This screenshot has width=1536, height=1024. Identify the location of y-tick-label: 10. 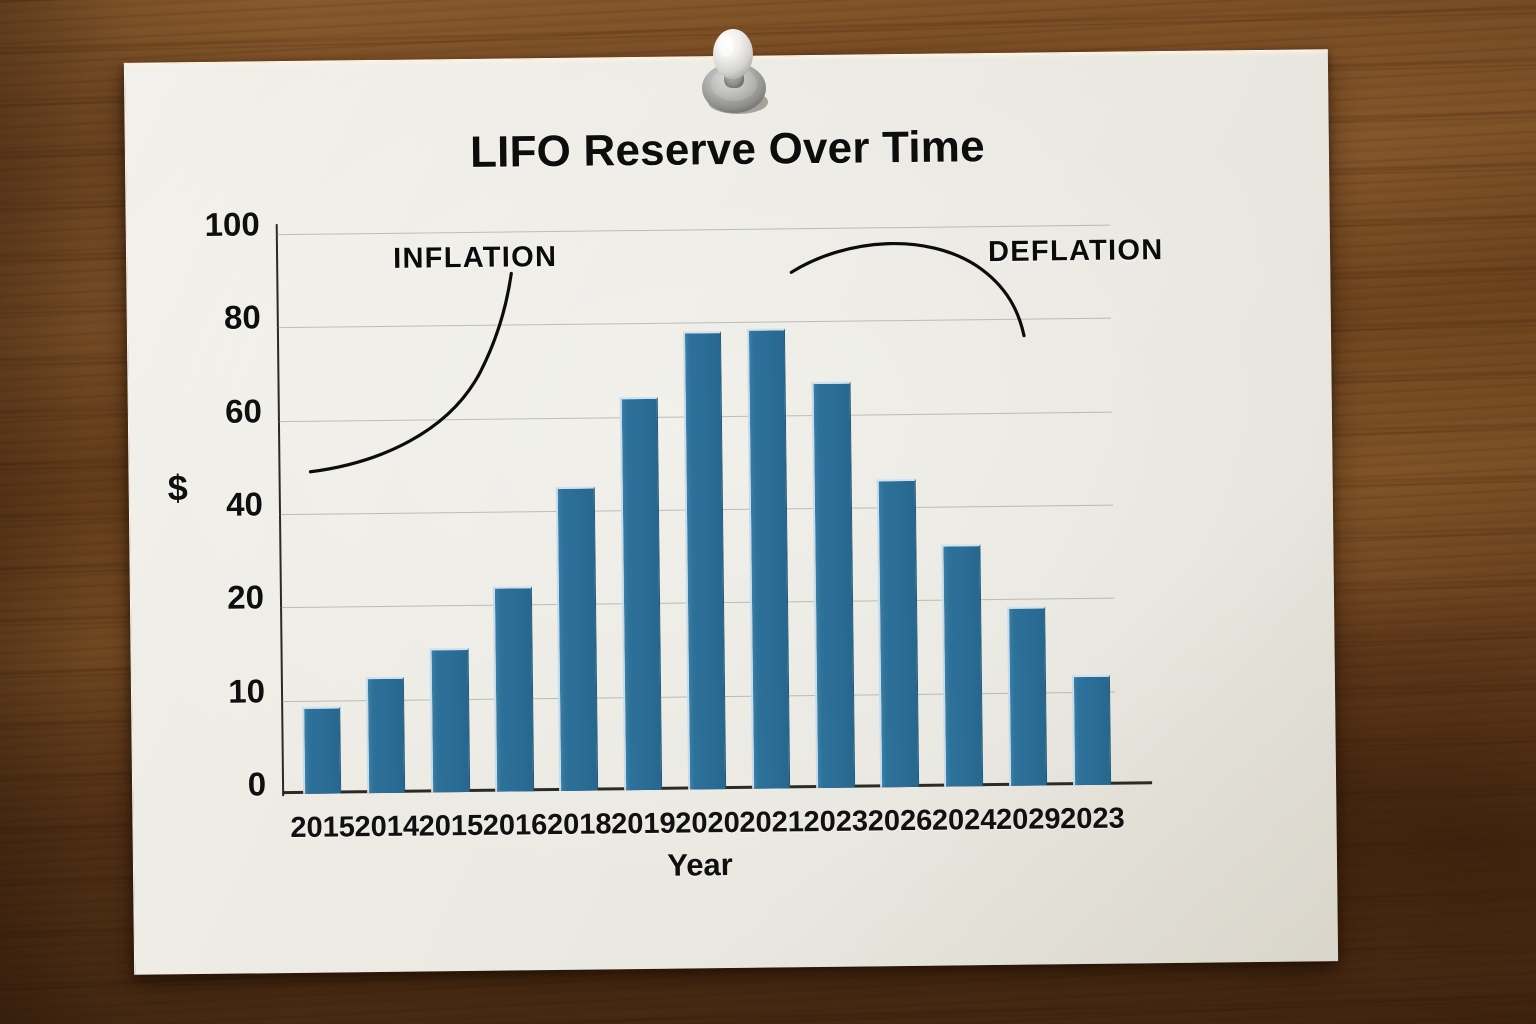
(247, 690).